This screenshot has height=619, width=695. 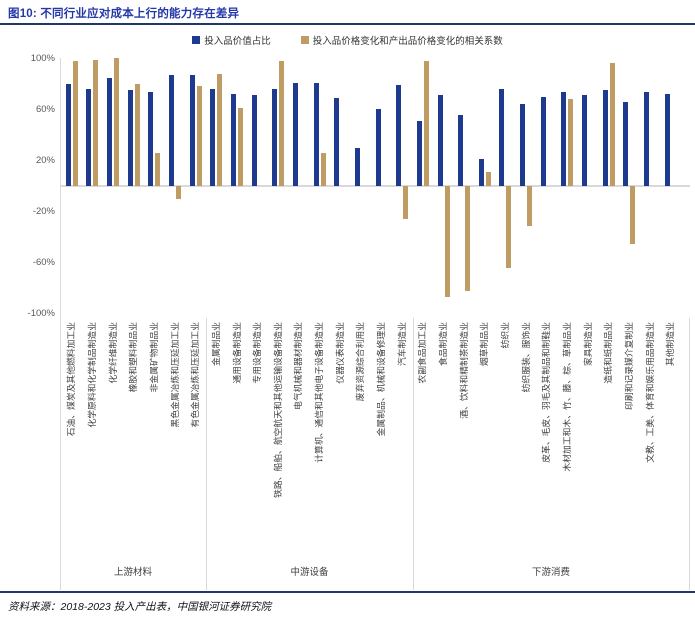 I want to click on legend-label: 投入品价值占比, so click(x=237, y=41).